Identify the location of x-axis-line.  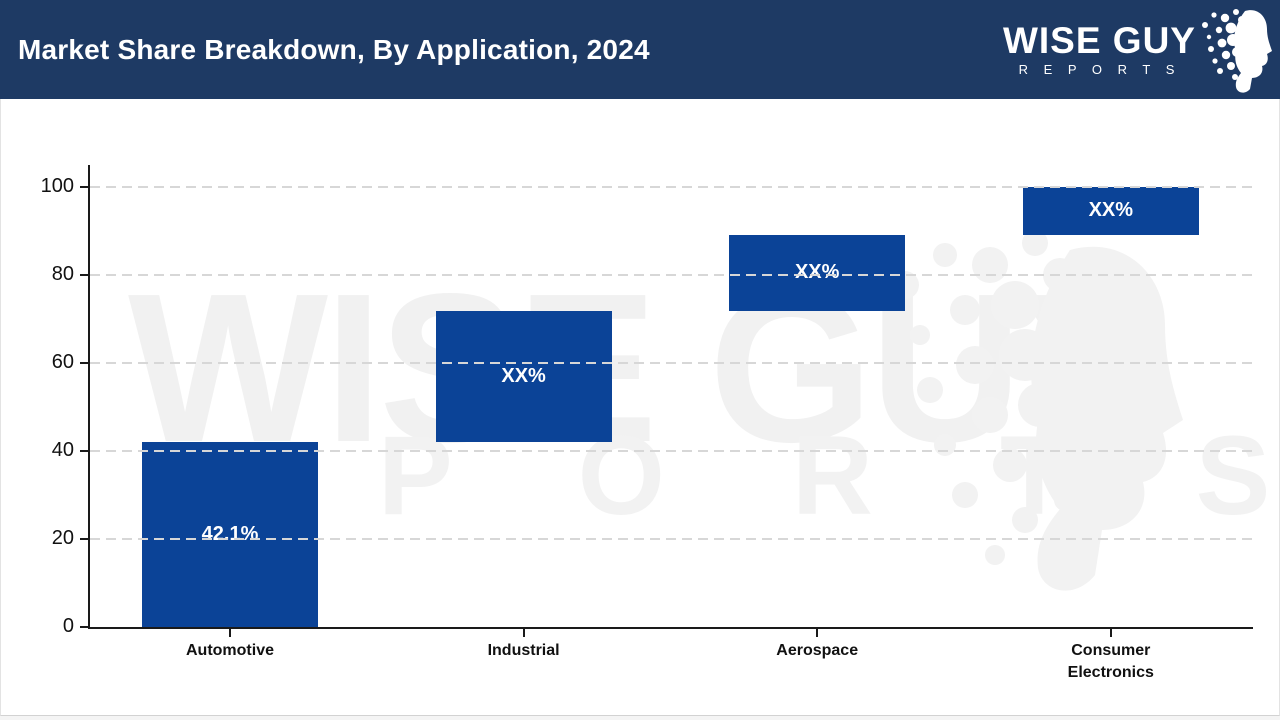
(670, 628).